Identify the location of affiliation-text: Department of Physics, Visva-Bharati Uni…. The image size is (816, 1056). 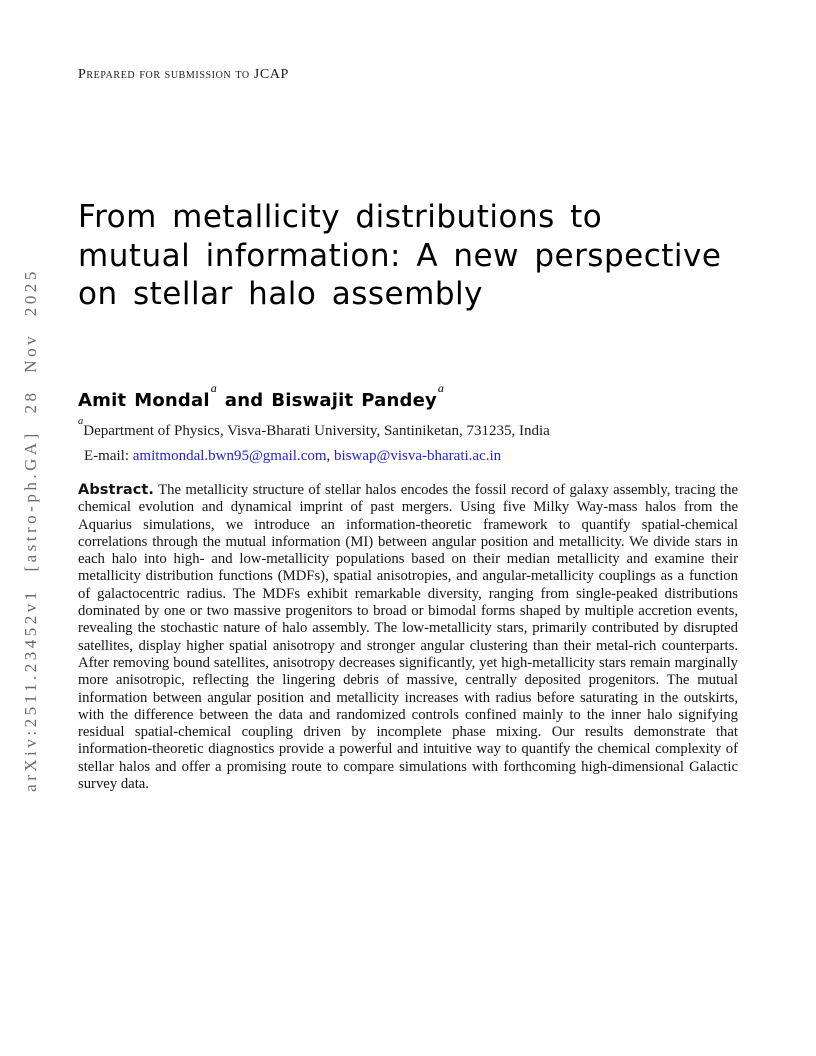
(316, 431).